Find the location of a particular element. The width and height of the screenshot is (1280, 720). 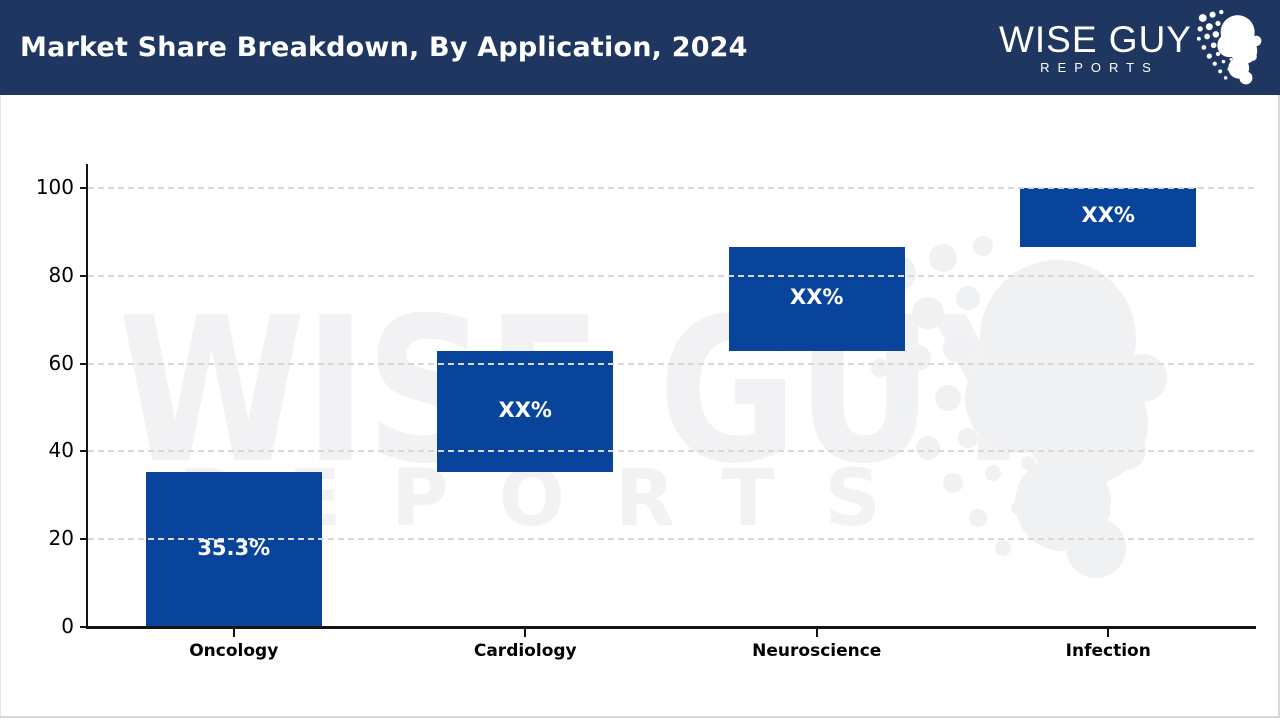

x-axis-label: Neuroscience is located at coordinates (817, 651).